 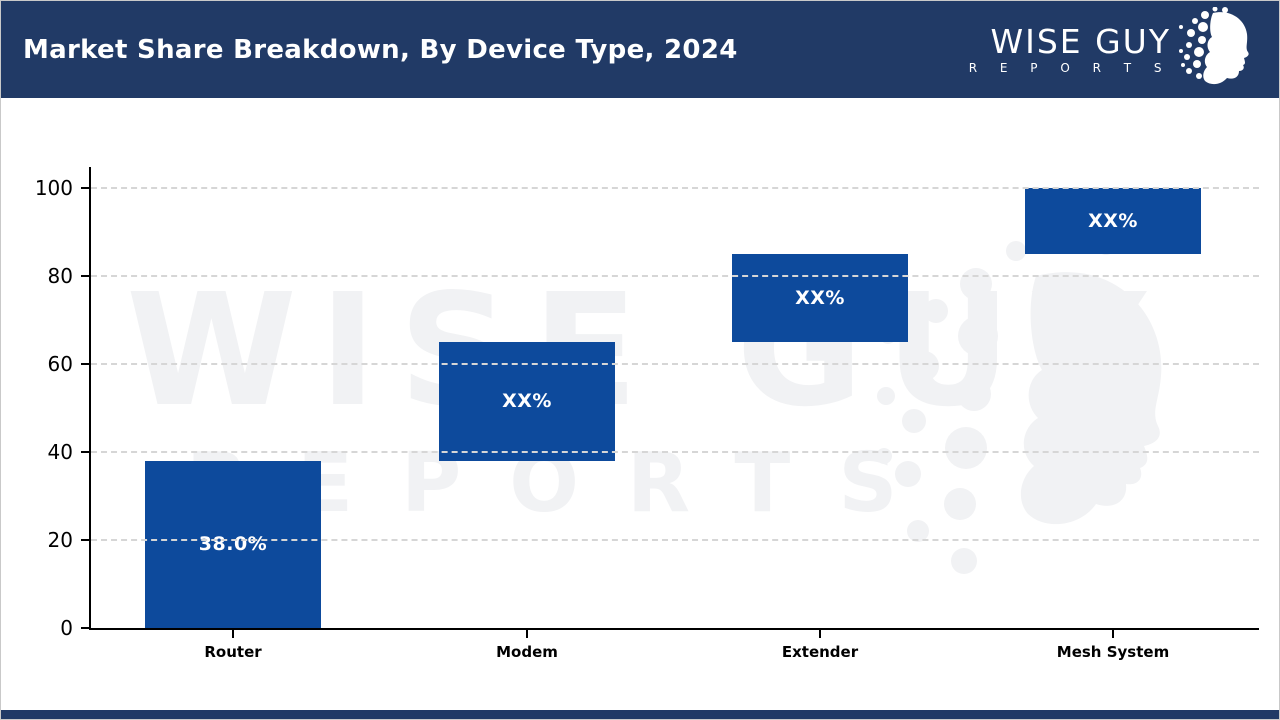 What do you see at coordinates (60, 276) in the screenshot?
I see `y-tick-label: 80` at bounding box center [60, 276].